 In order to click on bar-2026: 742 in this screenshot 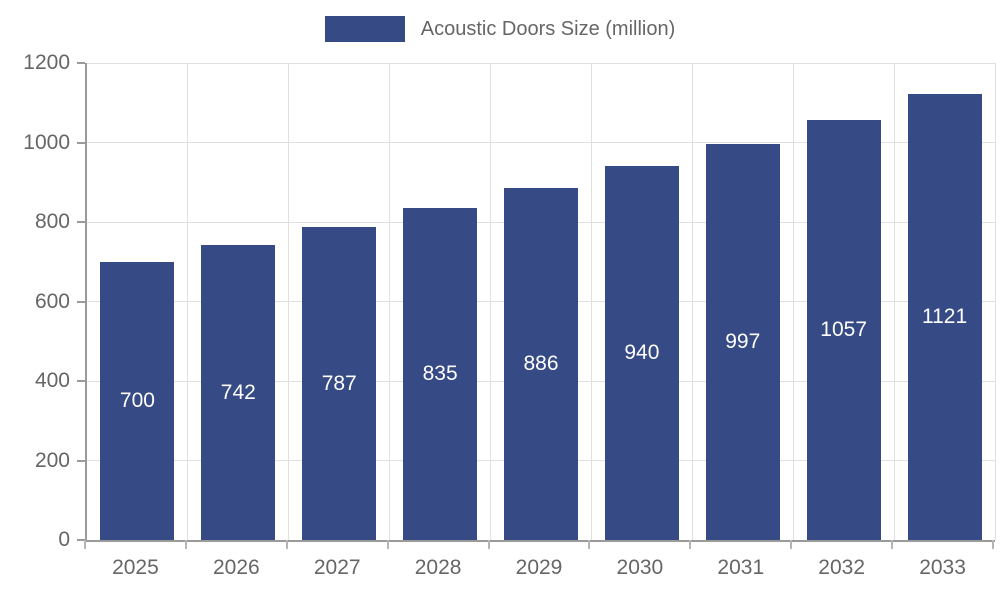, I will do `click(238, 392)`.